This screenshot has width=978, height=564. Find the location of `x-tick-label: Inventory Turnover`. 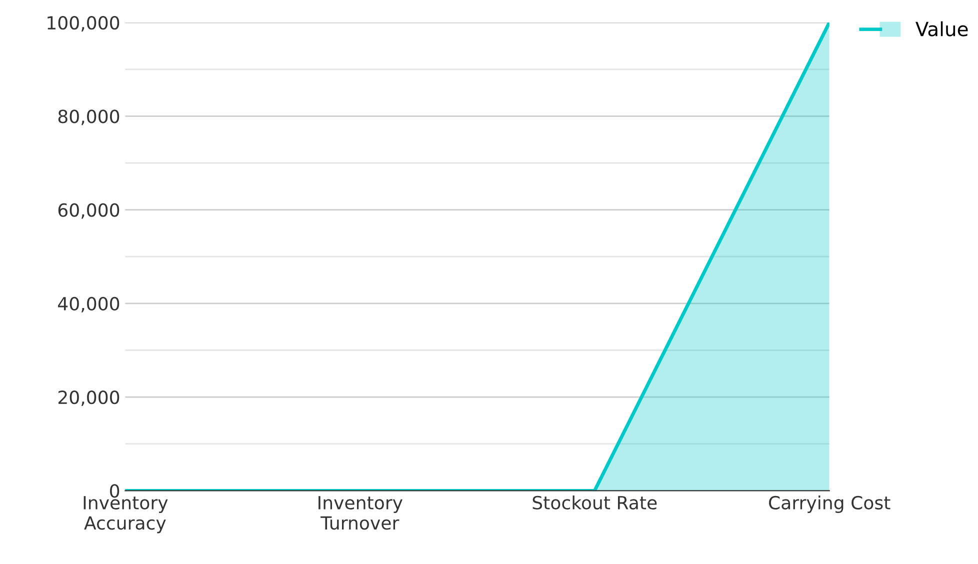

x-tick-label: Inventory Turnover is located at coordinates (360, 513).